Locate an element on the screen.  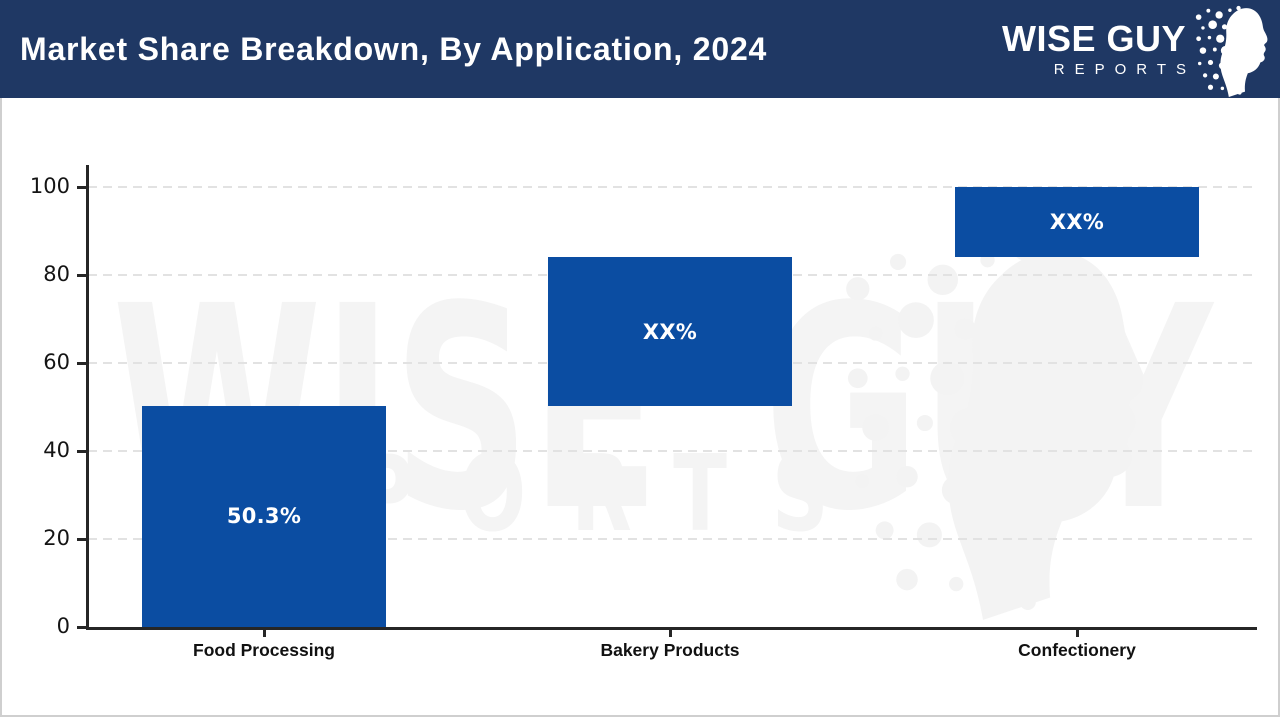
brand-name: WISE GUY is located at coordinates (1093, 38).